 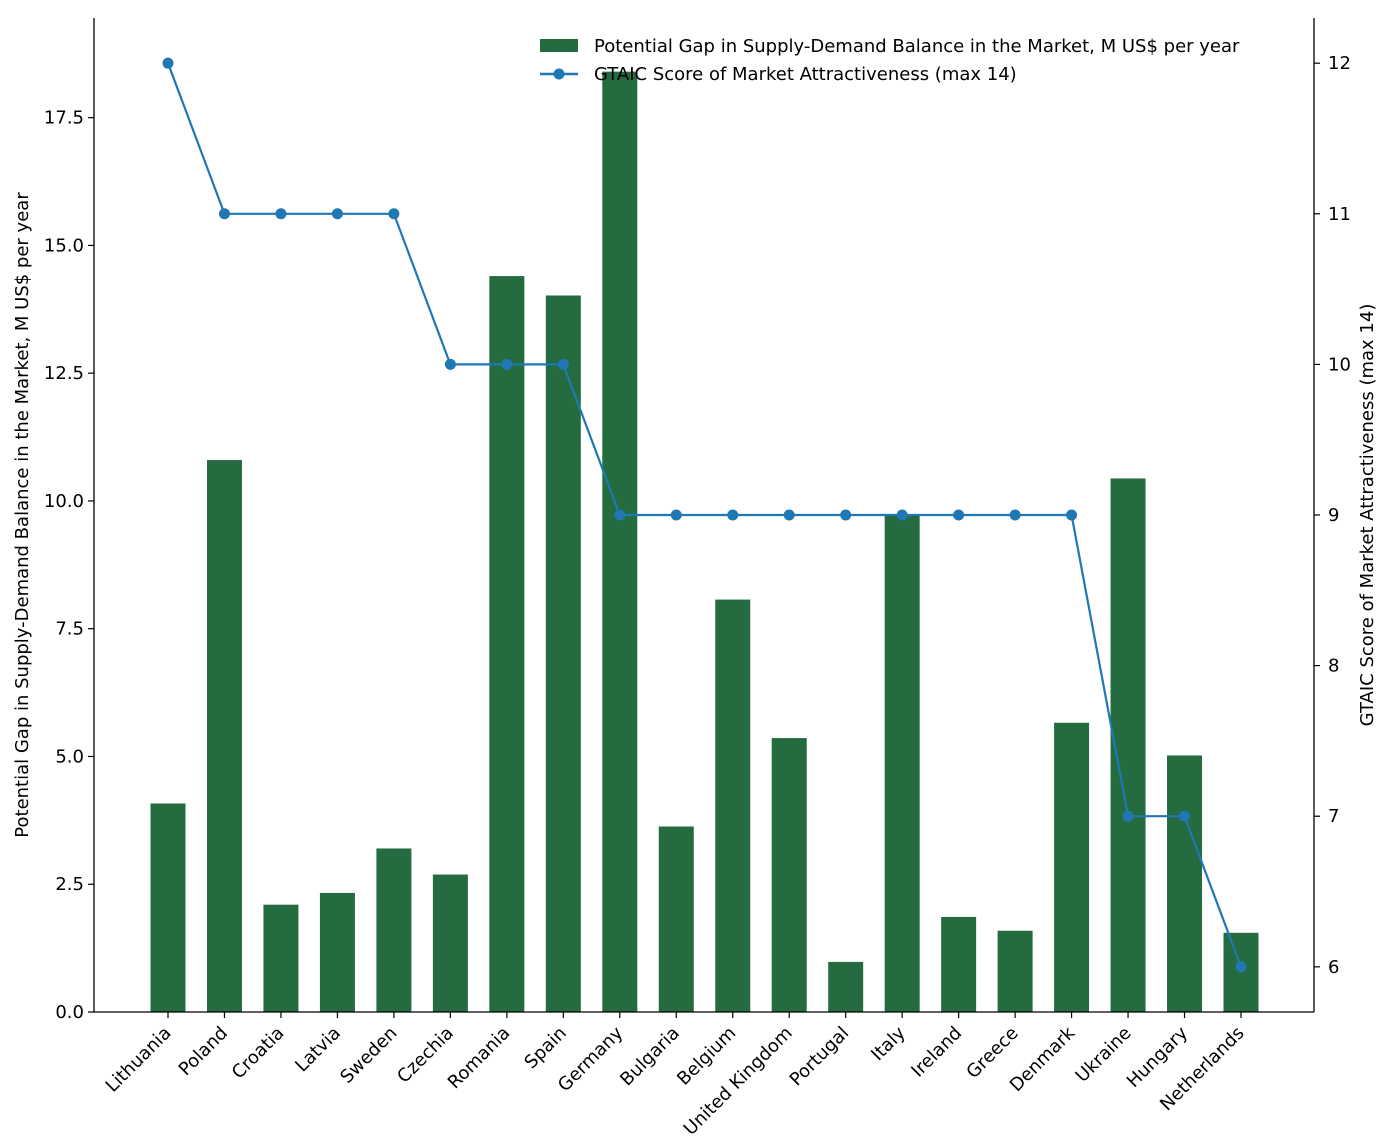 I want to click on x-tick-label: Spain, so click(x=545, y=1048).